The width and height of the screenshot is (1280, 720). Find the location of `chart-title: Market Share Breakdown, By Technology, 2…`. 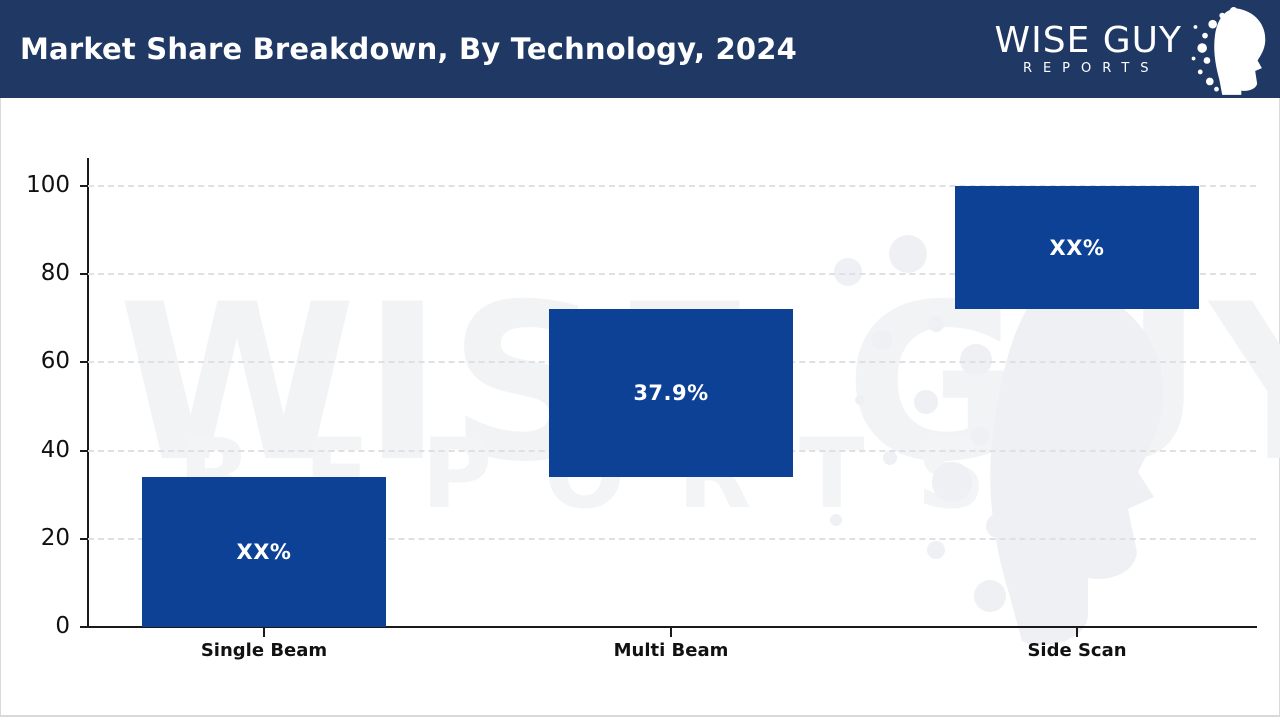

chart-title: Market Share Breakdown, By Technology, 2… is located at coordinates (409, 49).